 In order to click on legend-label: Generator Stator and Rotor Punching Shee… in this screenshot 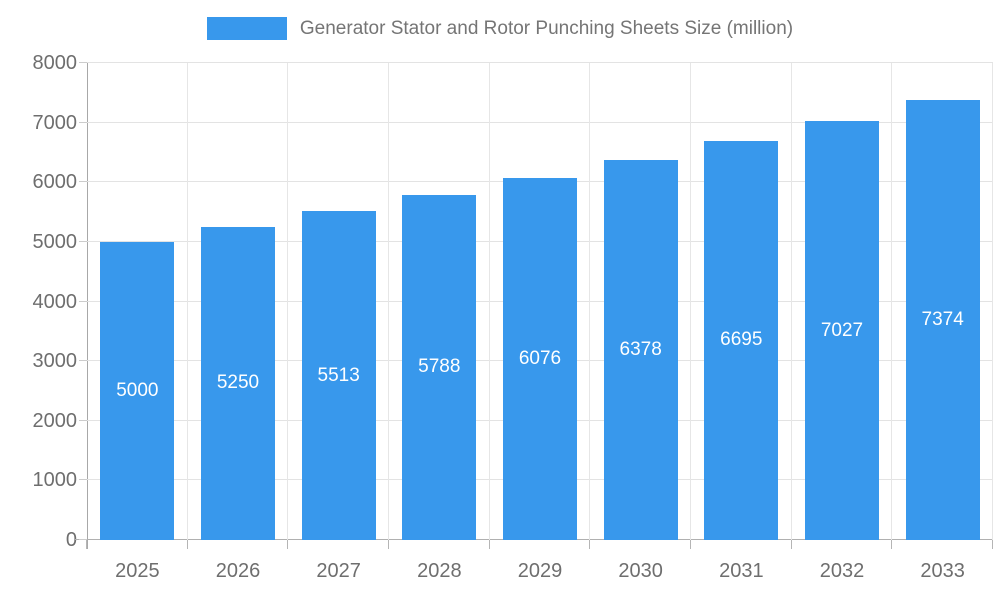, I will do `click(546, 28)`.